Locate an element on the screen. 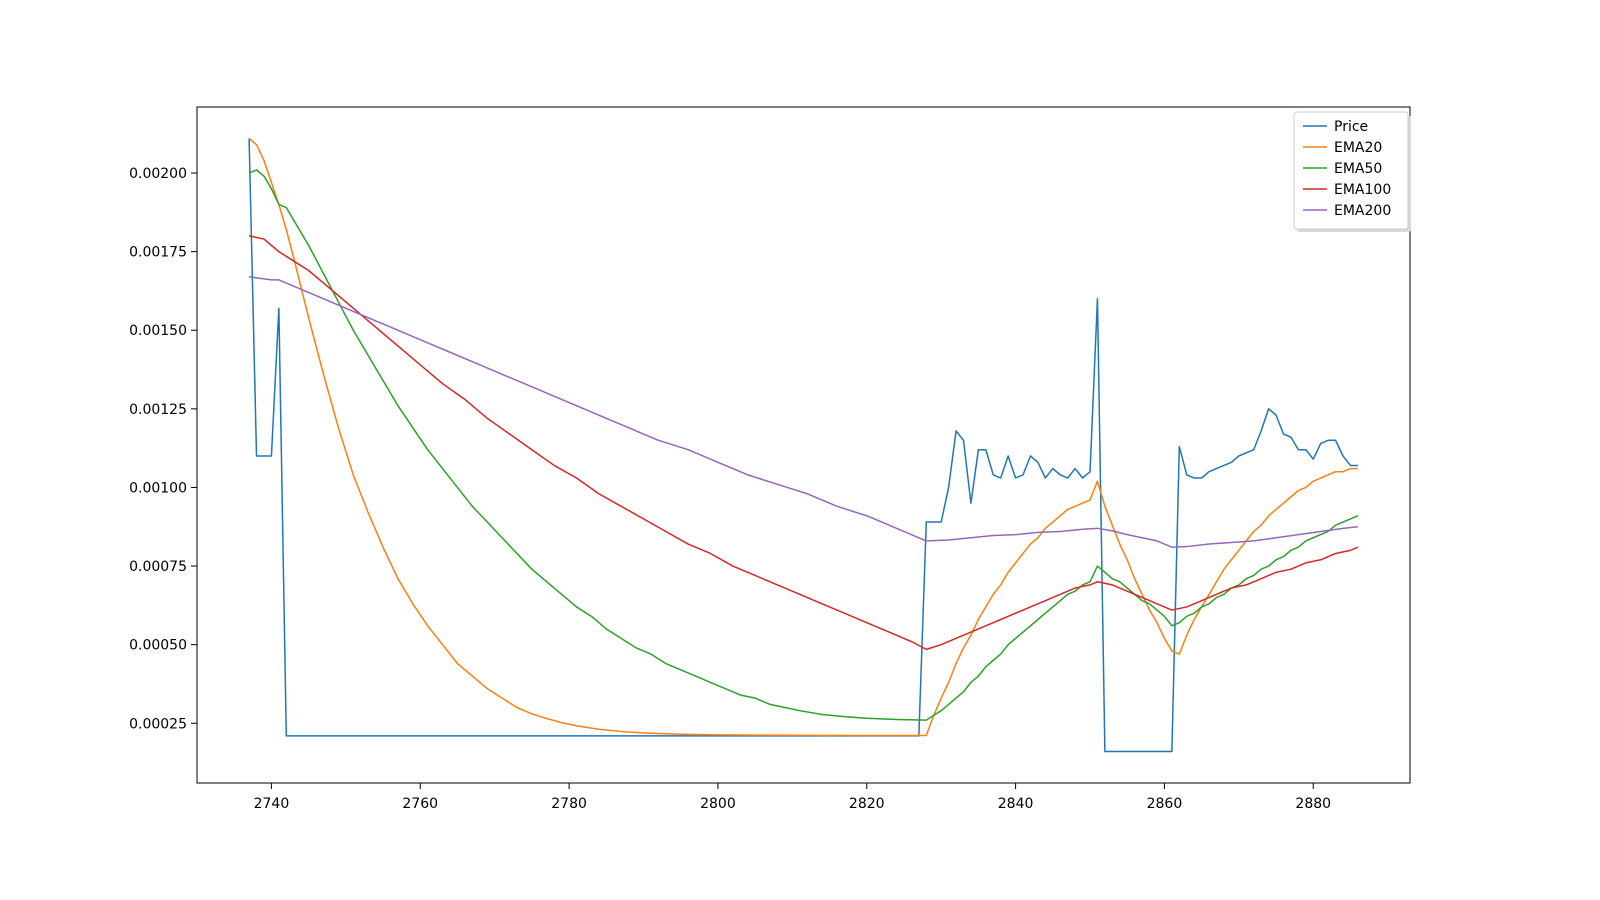  x-tick-label: 2840 is located at coordinates (1016, 804).